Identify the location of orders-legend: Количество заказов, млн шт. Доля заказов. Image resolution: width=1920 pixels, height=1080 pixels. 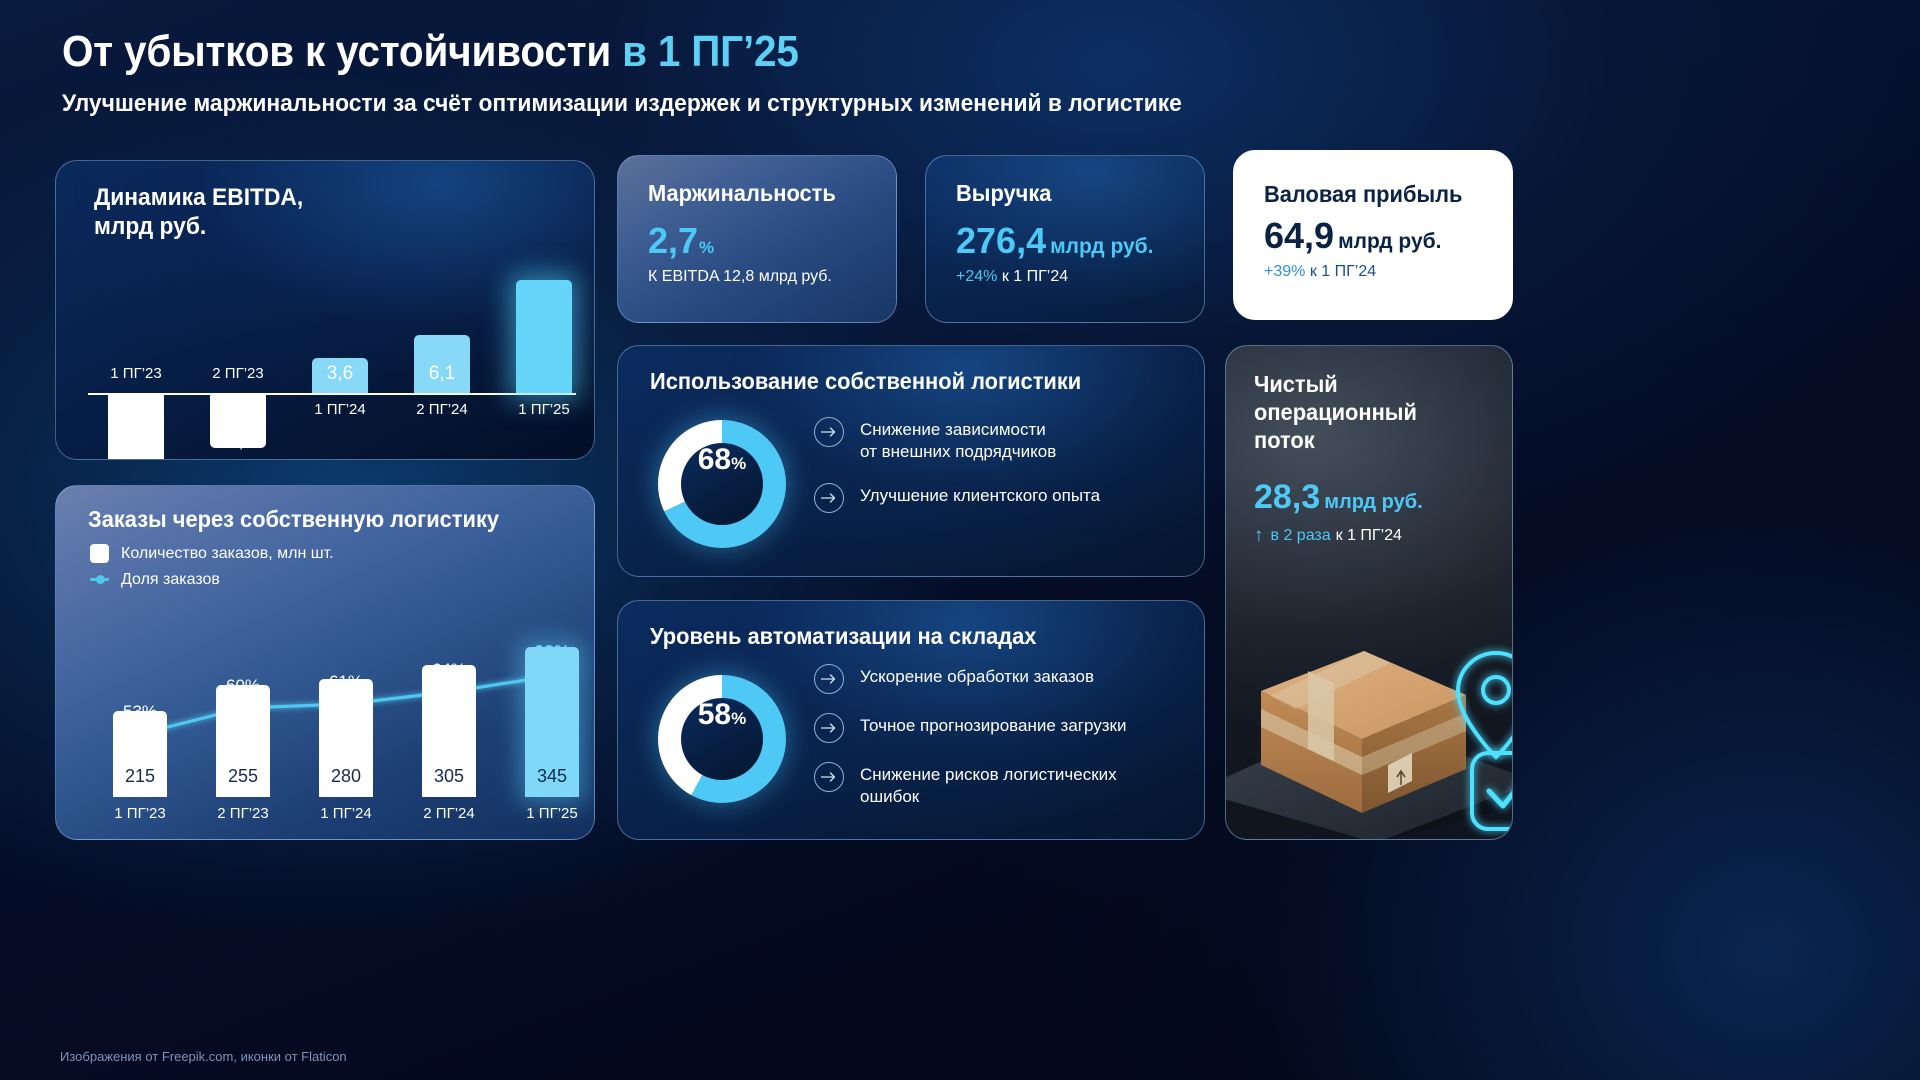
(212, 570).